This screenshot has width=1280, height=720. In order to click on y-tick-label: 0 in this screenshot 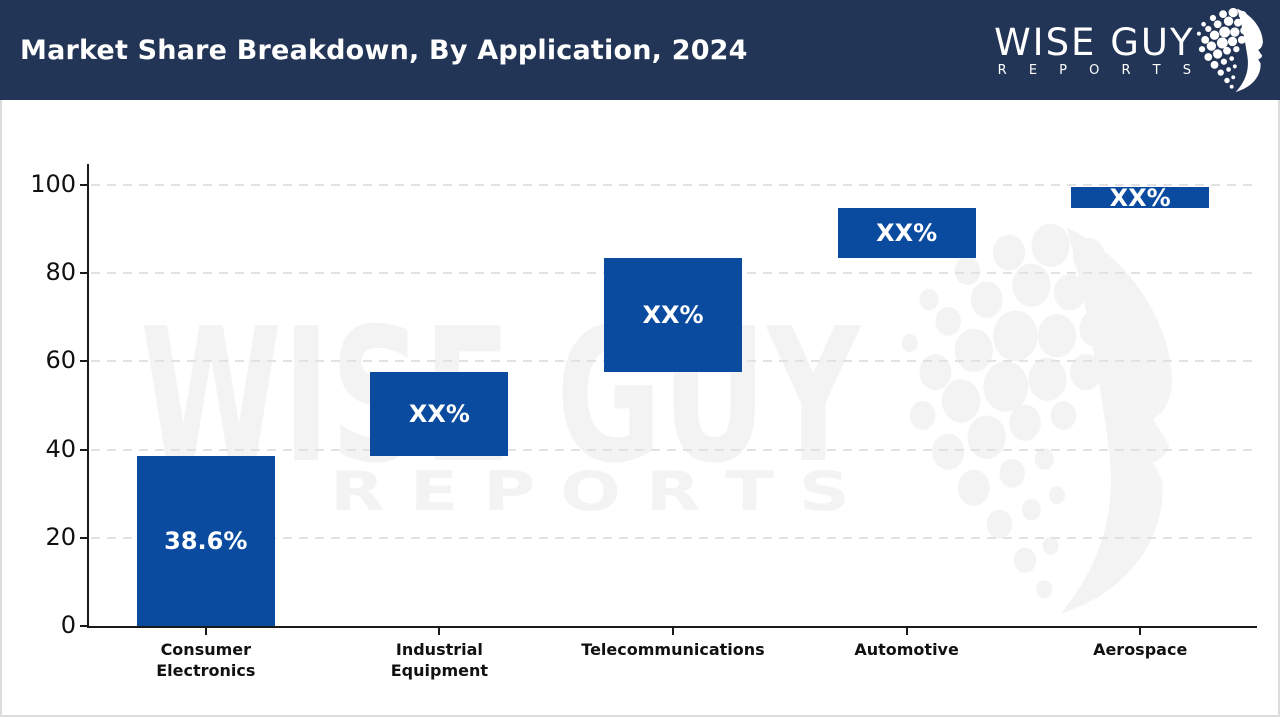, I will do `click(68, 625)`.